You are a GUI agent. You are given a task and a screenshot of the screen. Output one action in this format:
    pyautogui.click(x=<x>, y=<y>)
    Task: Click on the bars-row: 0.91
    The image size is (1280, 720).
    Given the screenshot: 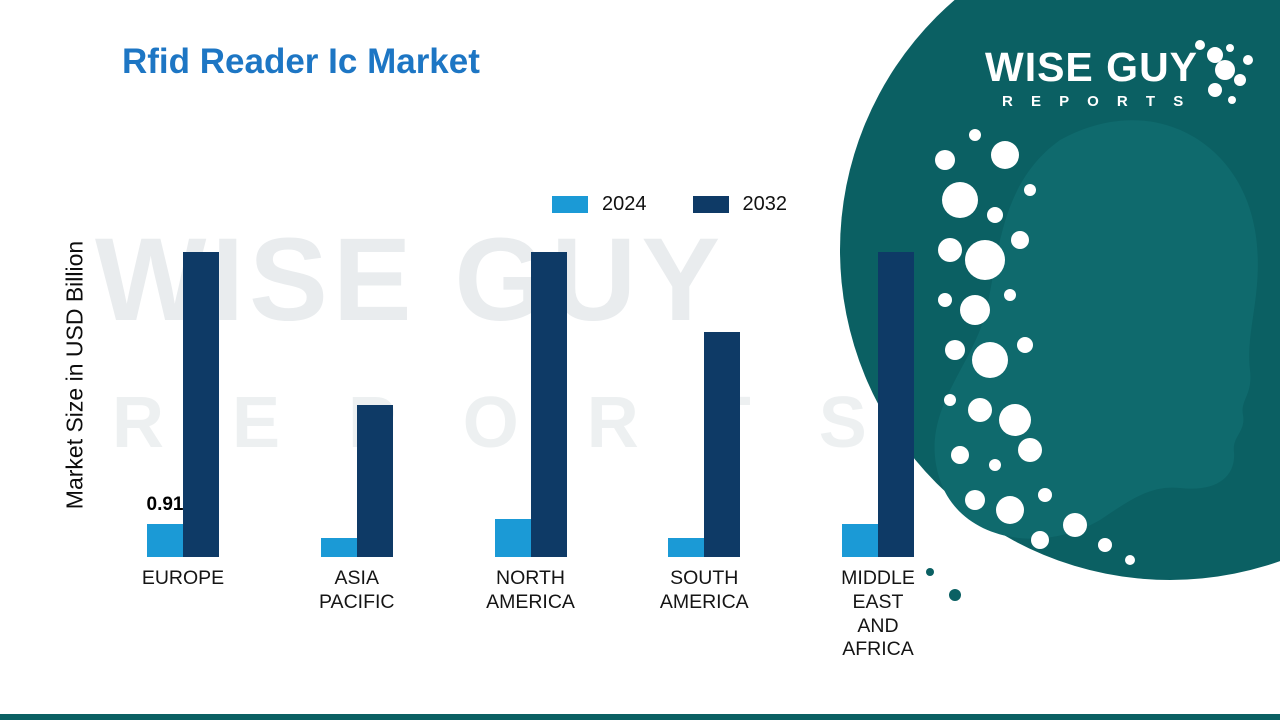 What is the action you would take?
    pyautogui.click(x=183, y=397)
    